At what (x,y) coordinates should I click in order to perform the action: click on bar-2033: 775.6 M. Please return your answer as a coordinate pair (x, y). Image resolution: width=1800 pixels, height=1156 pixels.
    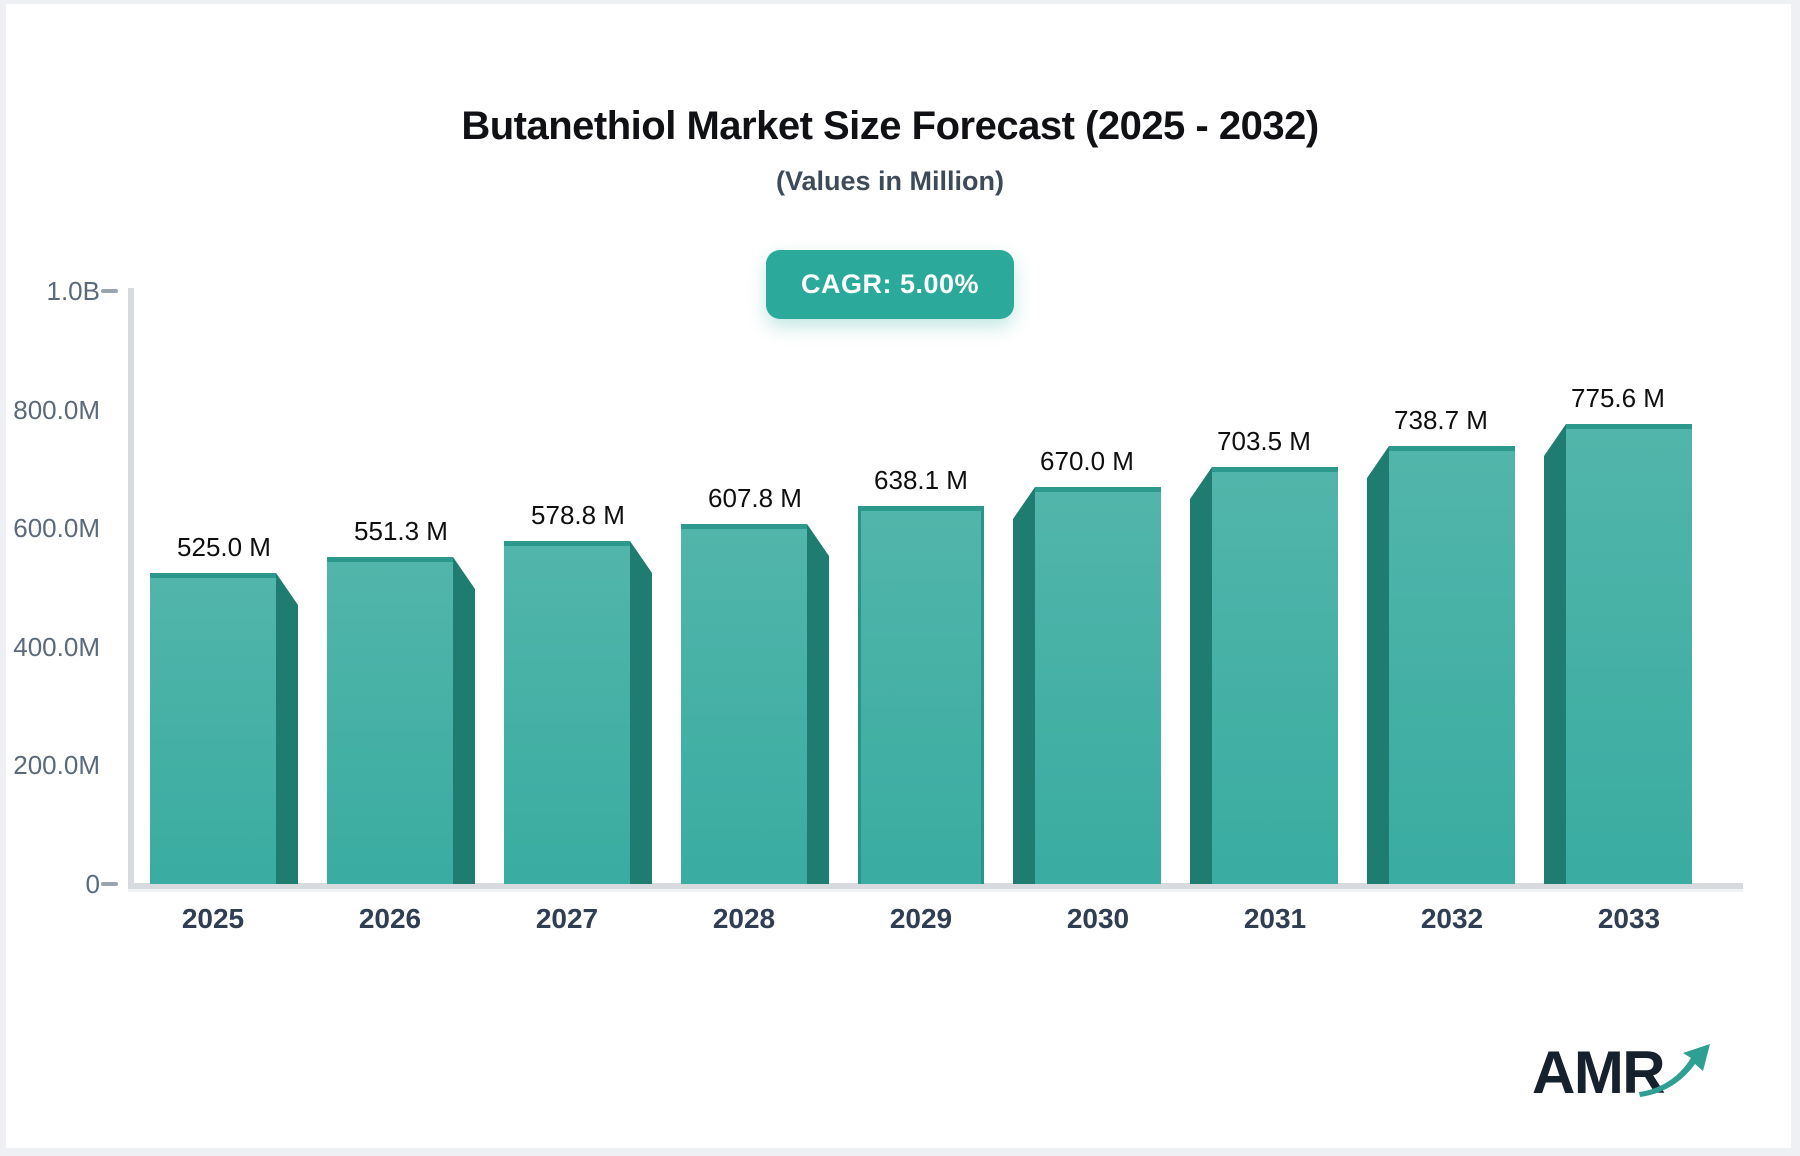
    Looking at the image, I should click on (1618, 633).